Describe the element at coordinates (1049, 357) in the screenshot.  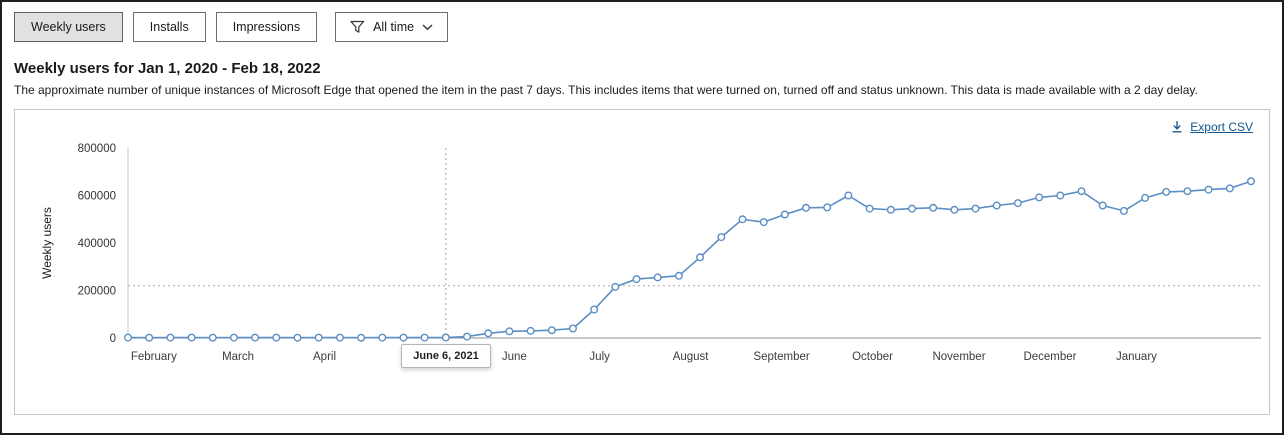
I see `x-tick-label: December` at that location.